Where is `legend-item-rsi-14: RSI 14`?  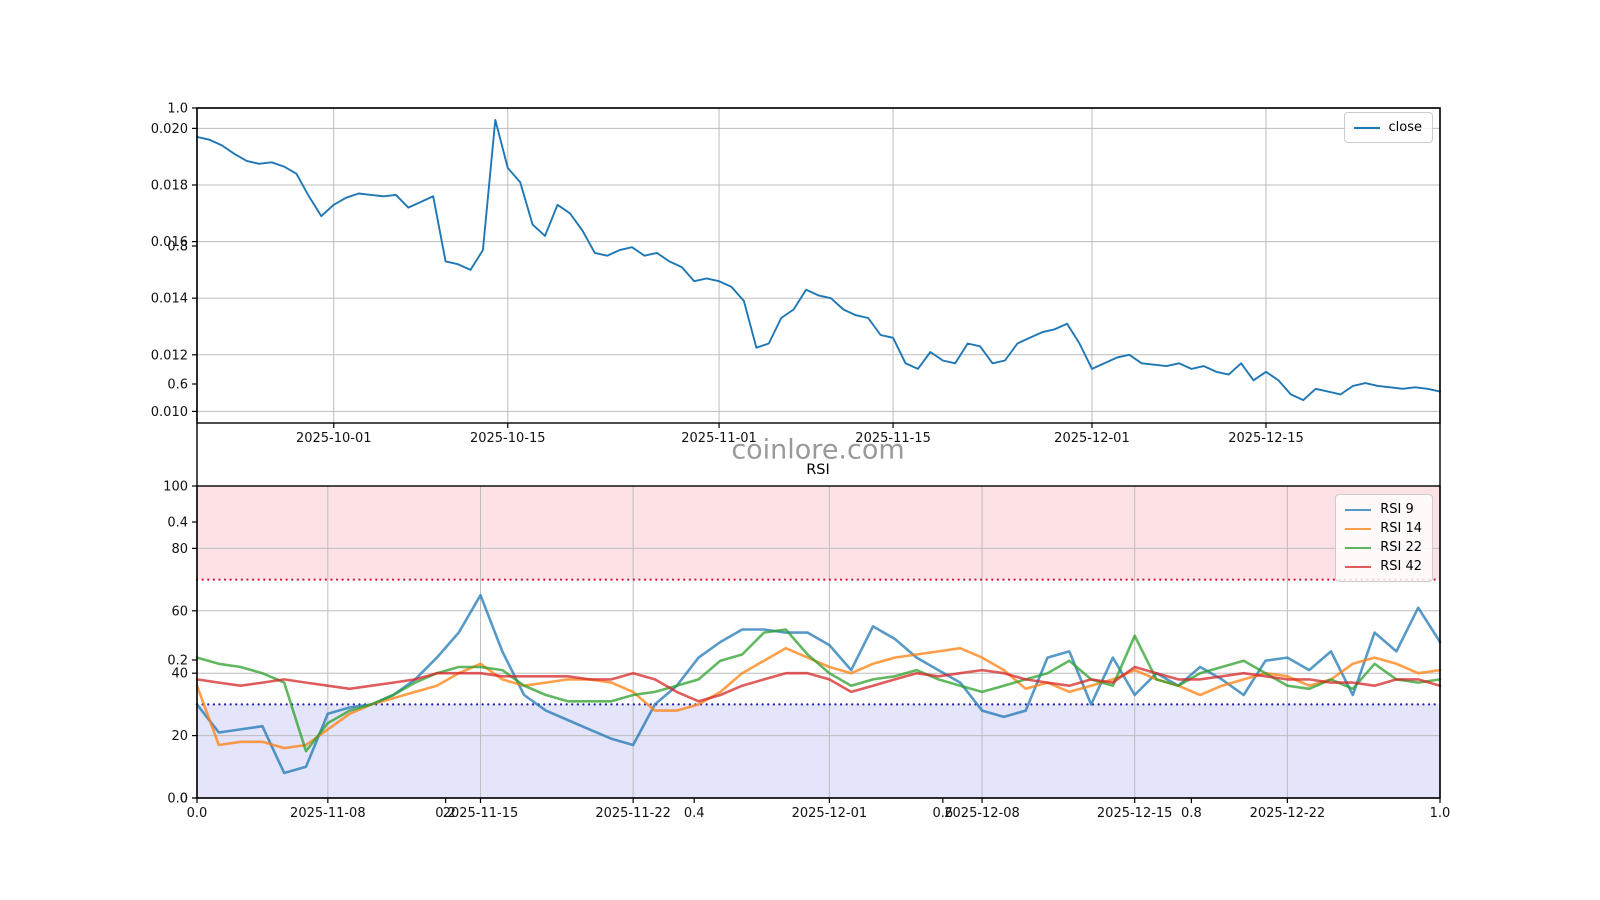
legend-item-rsi-14: RSI 14 is located at coordinates (1383, 528).